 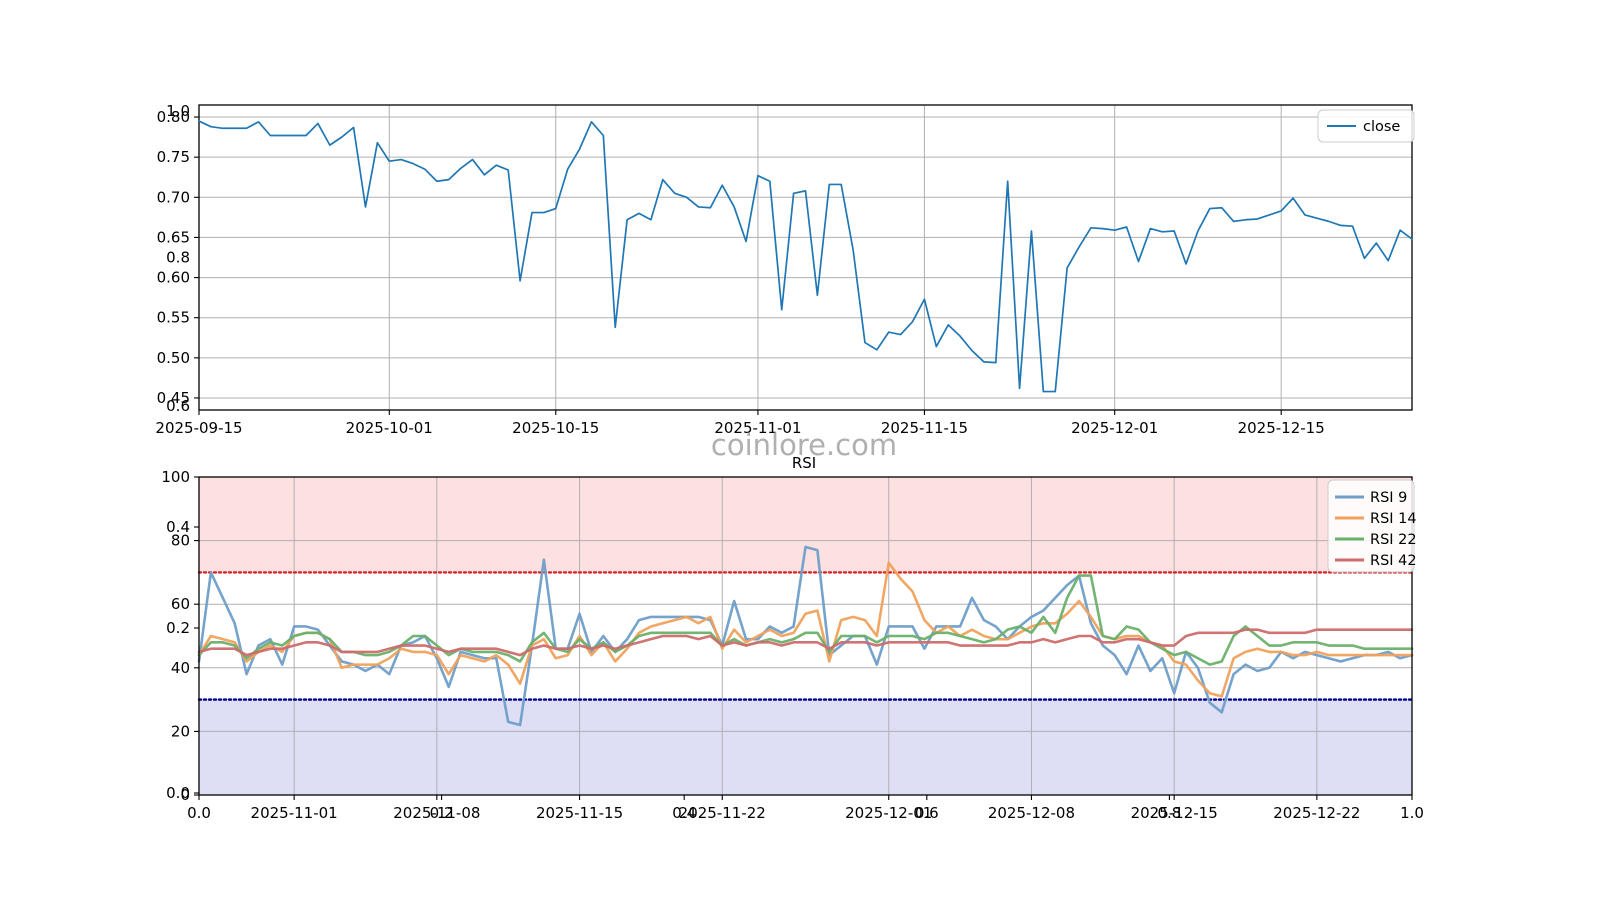 I want to click on rsi-secondary-xtick-label: 0.2, so click(x=442, y=813).